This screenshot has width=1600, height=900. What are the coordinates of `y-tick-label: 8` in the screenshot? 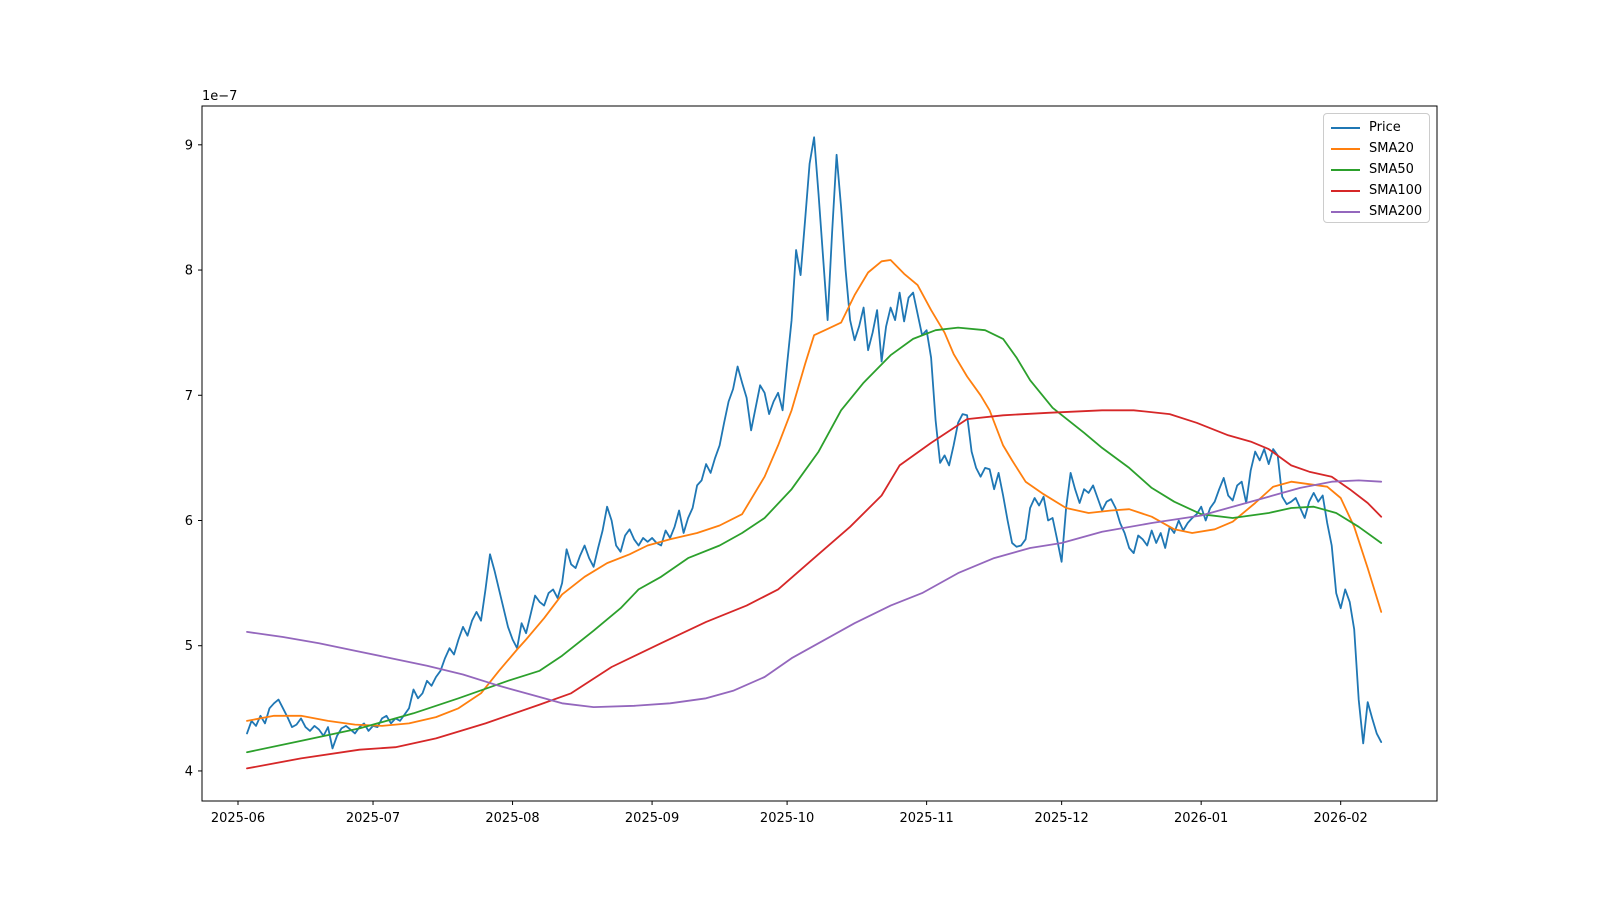 It's located at (189, 271).